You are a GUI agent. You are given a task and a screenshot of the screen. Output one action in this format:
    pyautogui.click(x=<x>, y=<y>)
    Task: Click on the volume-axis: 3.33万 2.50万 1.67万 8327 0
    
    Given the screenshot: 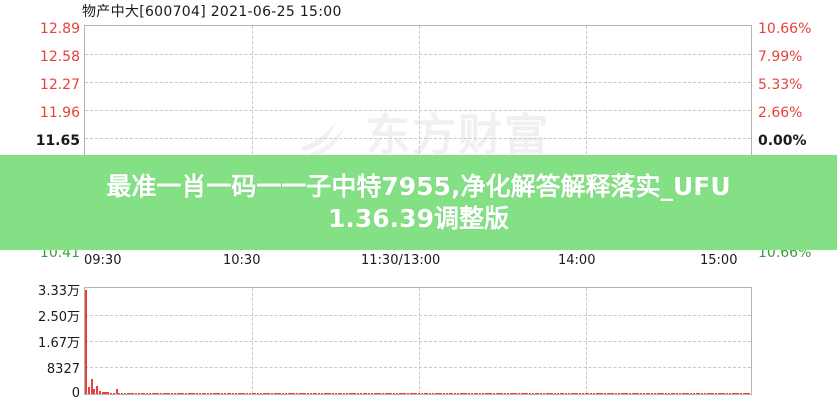 What is the action you would take?
    pyautogui.click(x=40, y=342)
    